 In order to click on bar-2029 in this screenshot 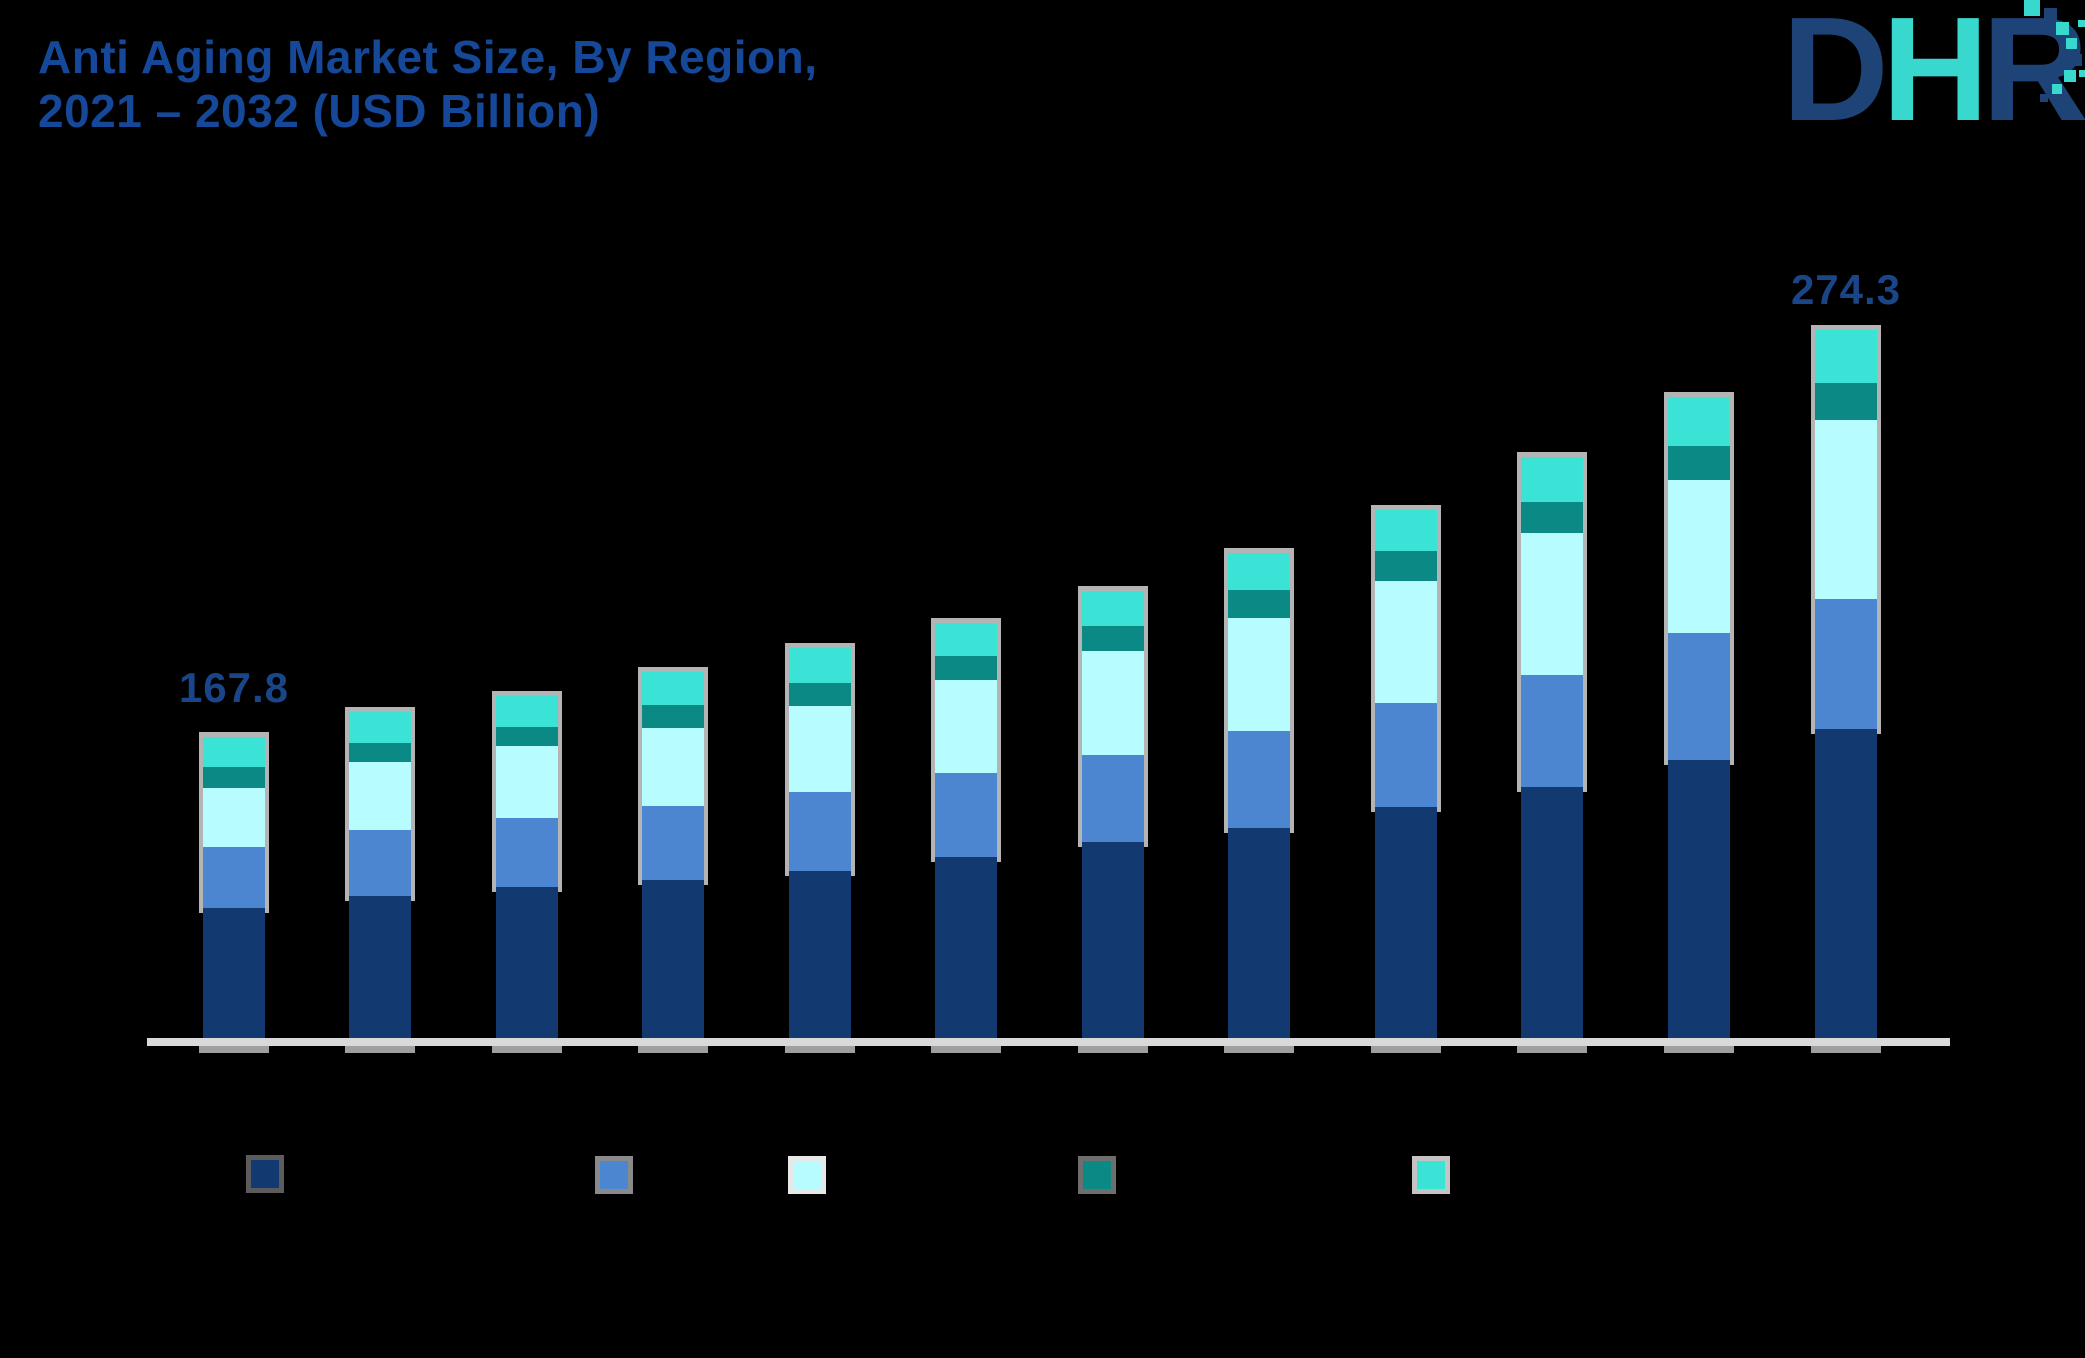, I will do `click(1406, 771)`.